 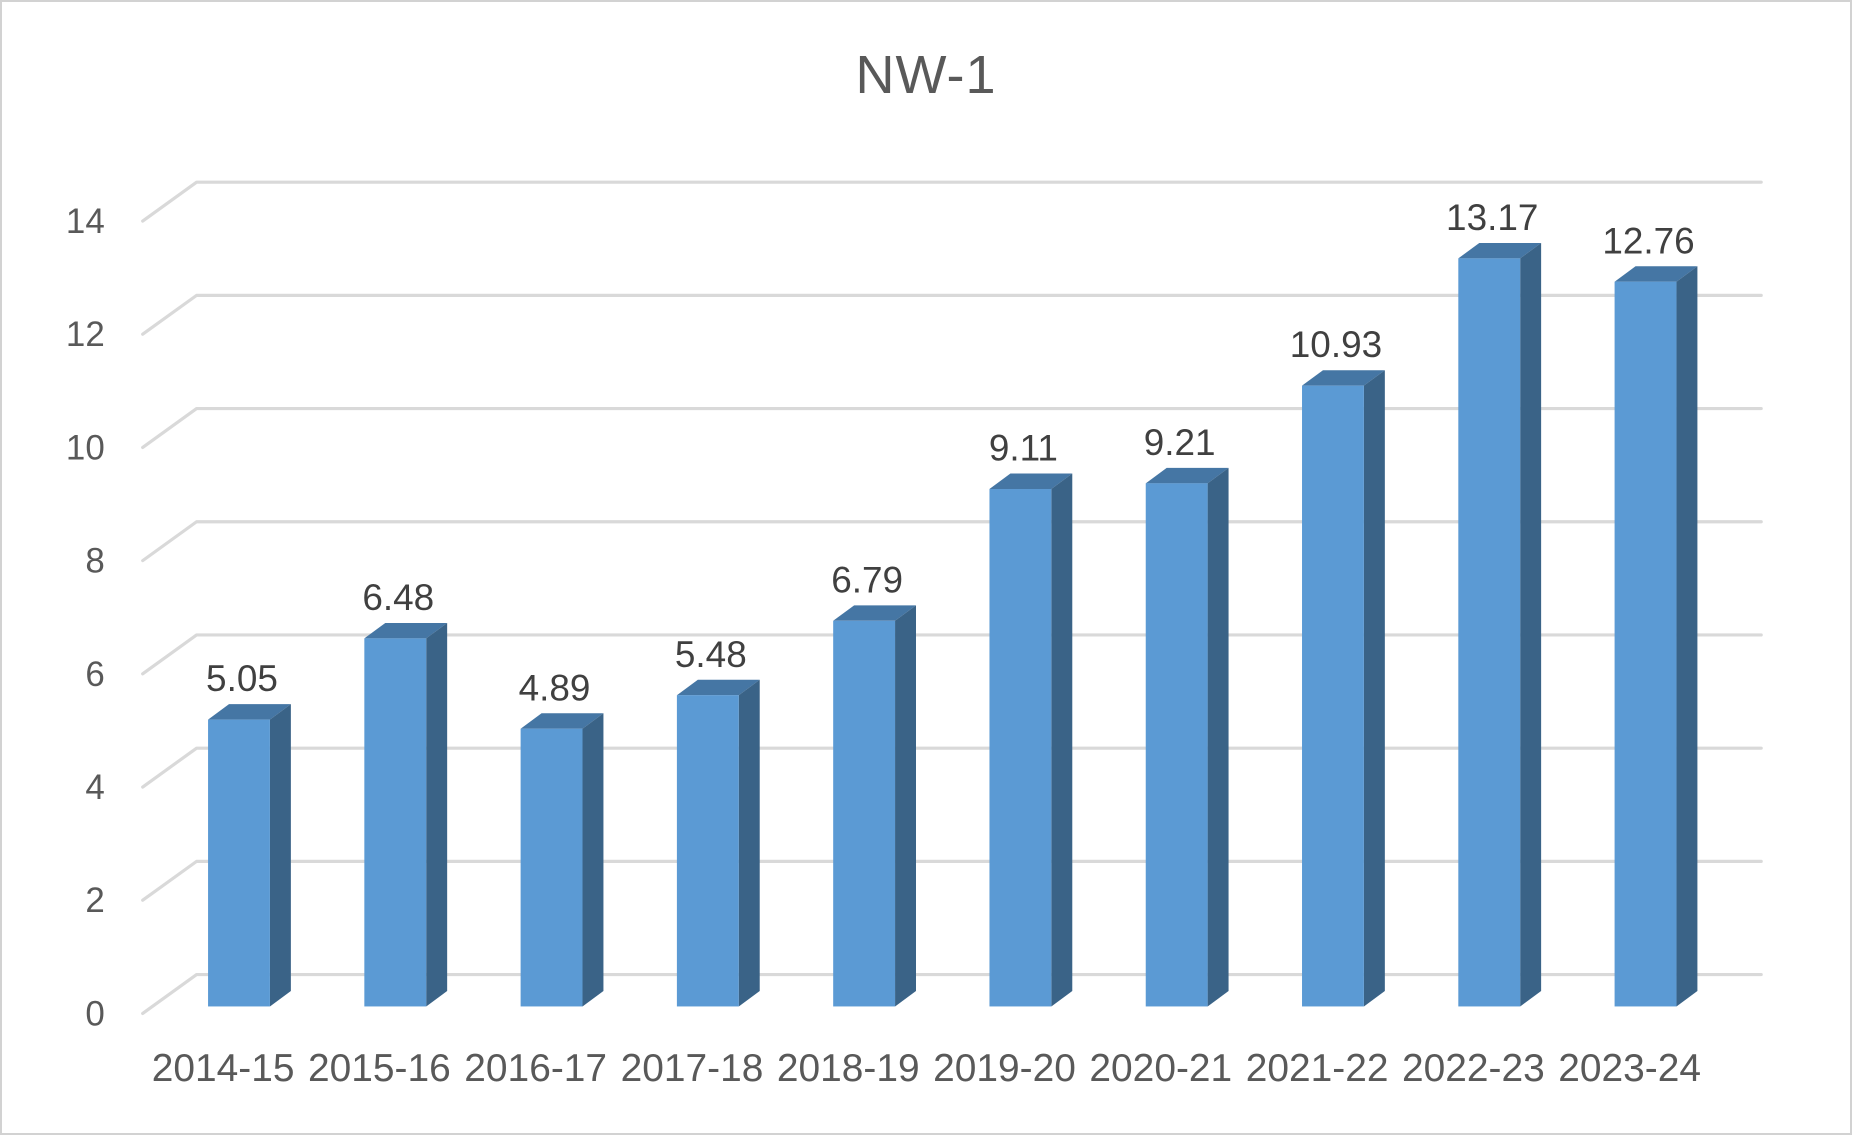 What do you see at coordinates (1473, 1068) in the screenshot?
I see `x-category-label: 2022-23` at bounding box center [1473, 1068].